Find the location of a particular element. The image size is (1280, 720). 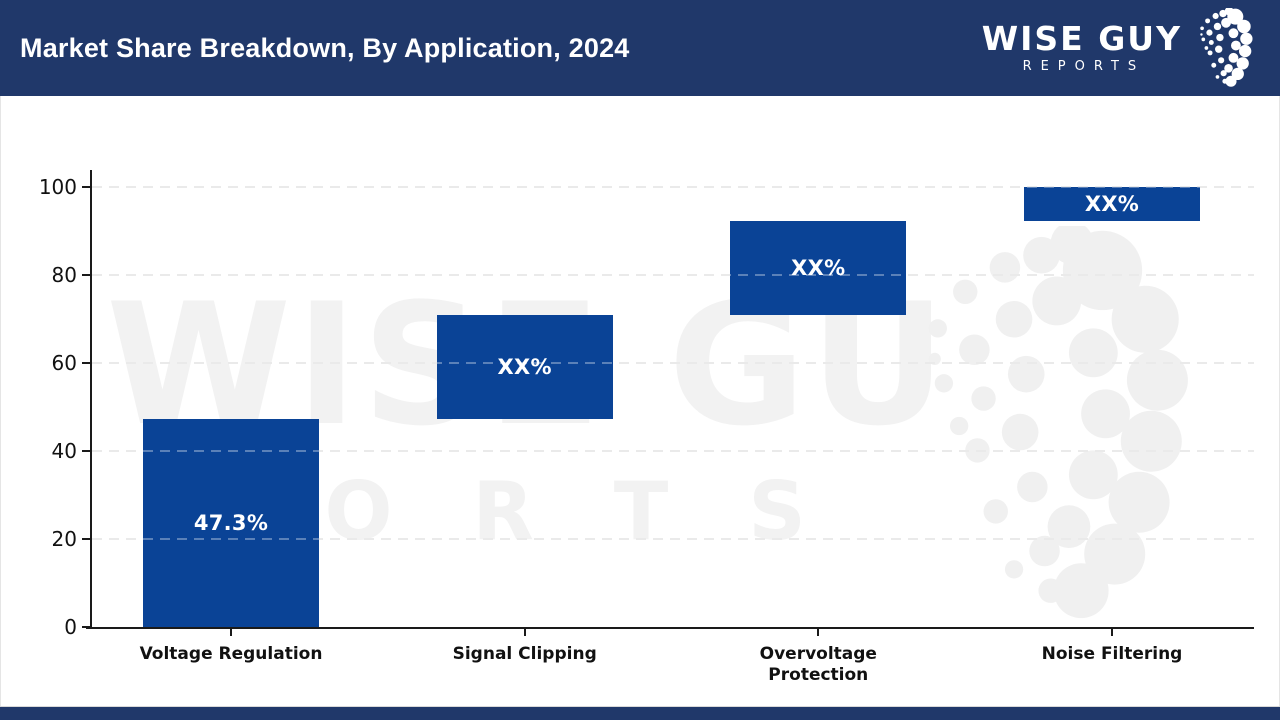

brand-name: WISE GUY is located at coordinates (1081, 38).